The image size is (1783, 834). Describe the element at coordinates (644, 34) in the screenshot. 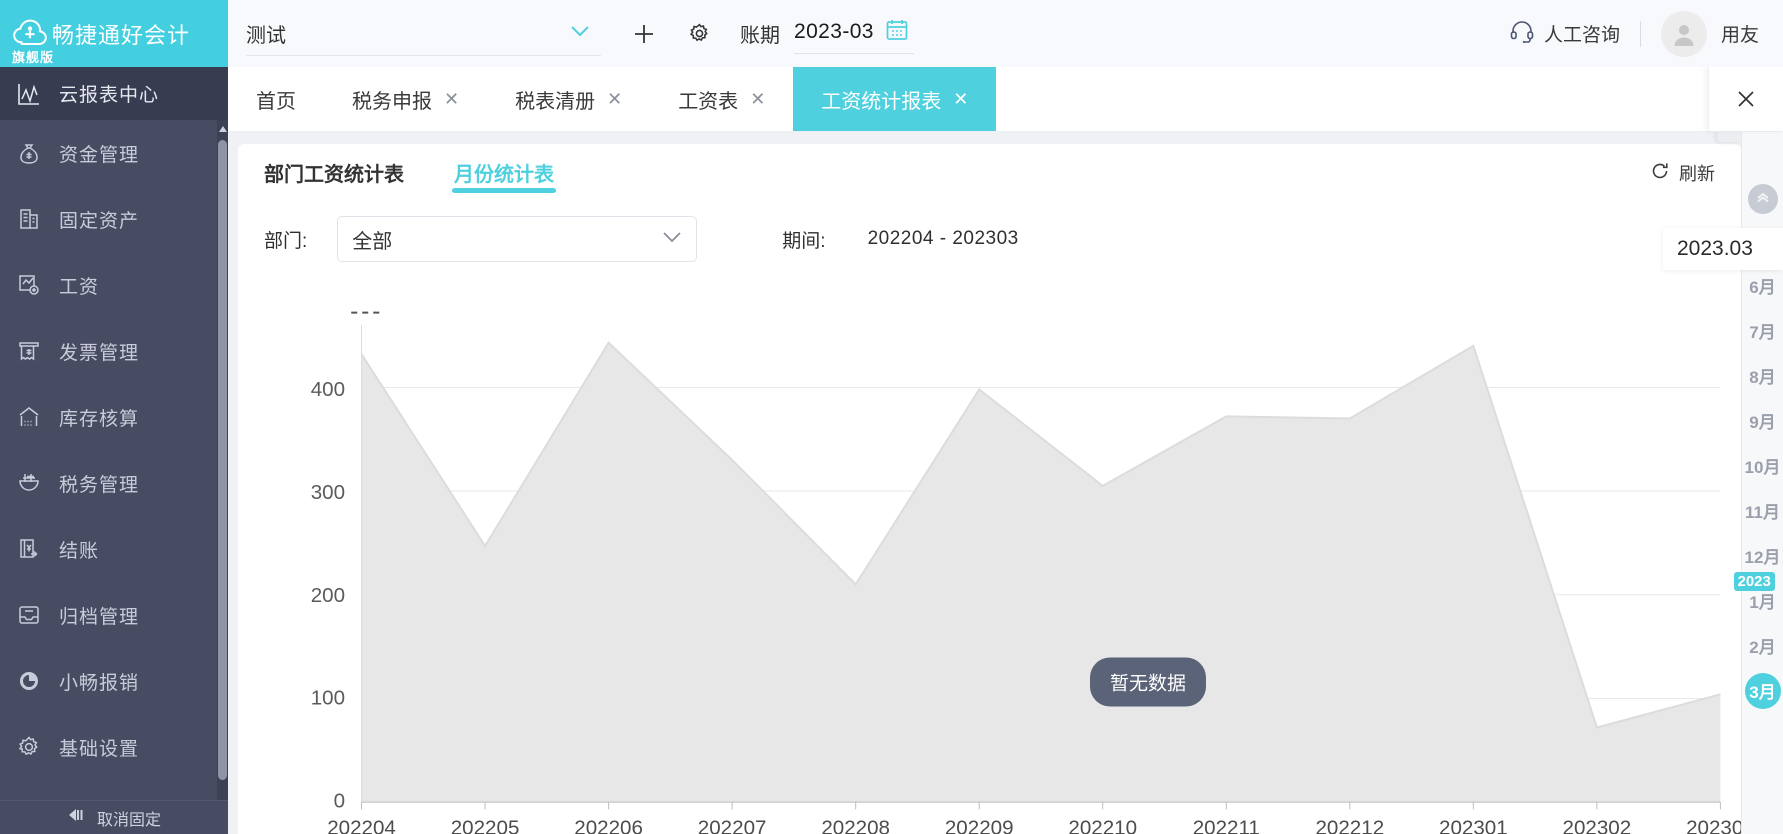

I see `add-button` at that location.